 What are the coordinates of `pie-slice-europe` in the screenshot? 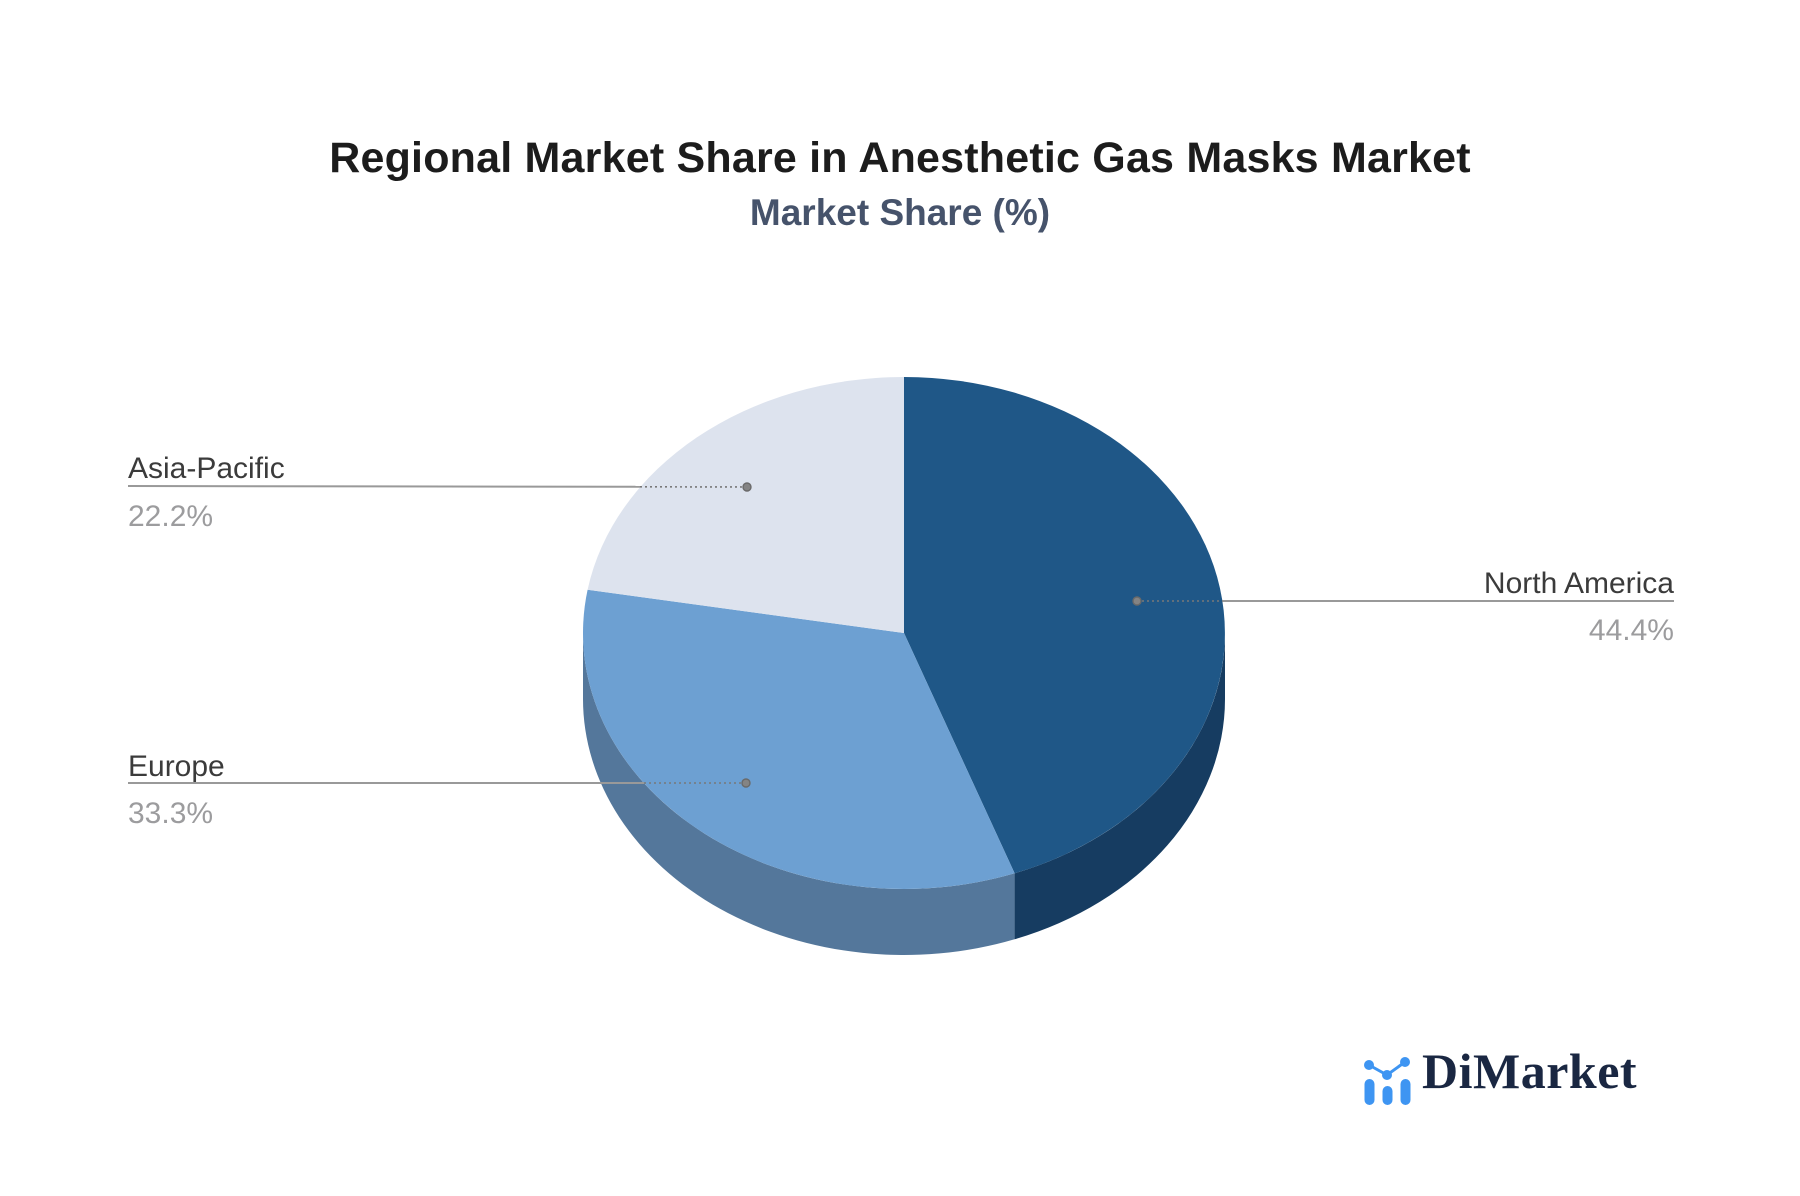 It's located at (799, 739).